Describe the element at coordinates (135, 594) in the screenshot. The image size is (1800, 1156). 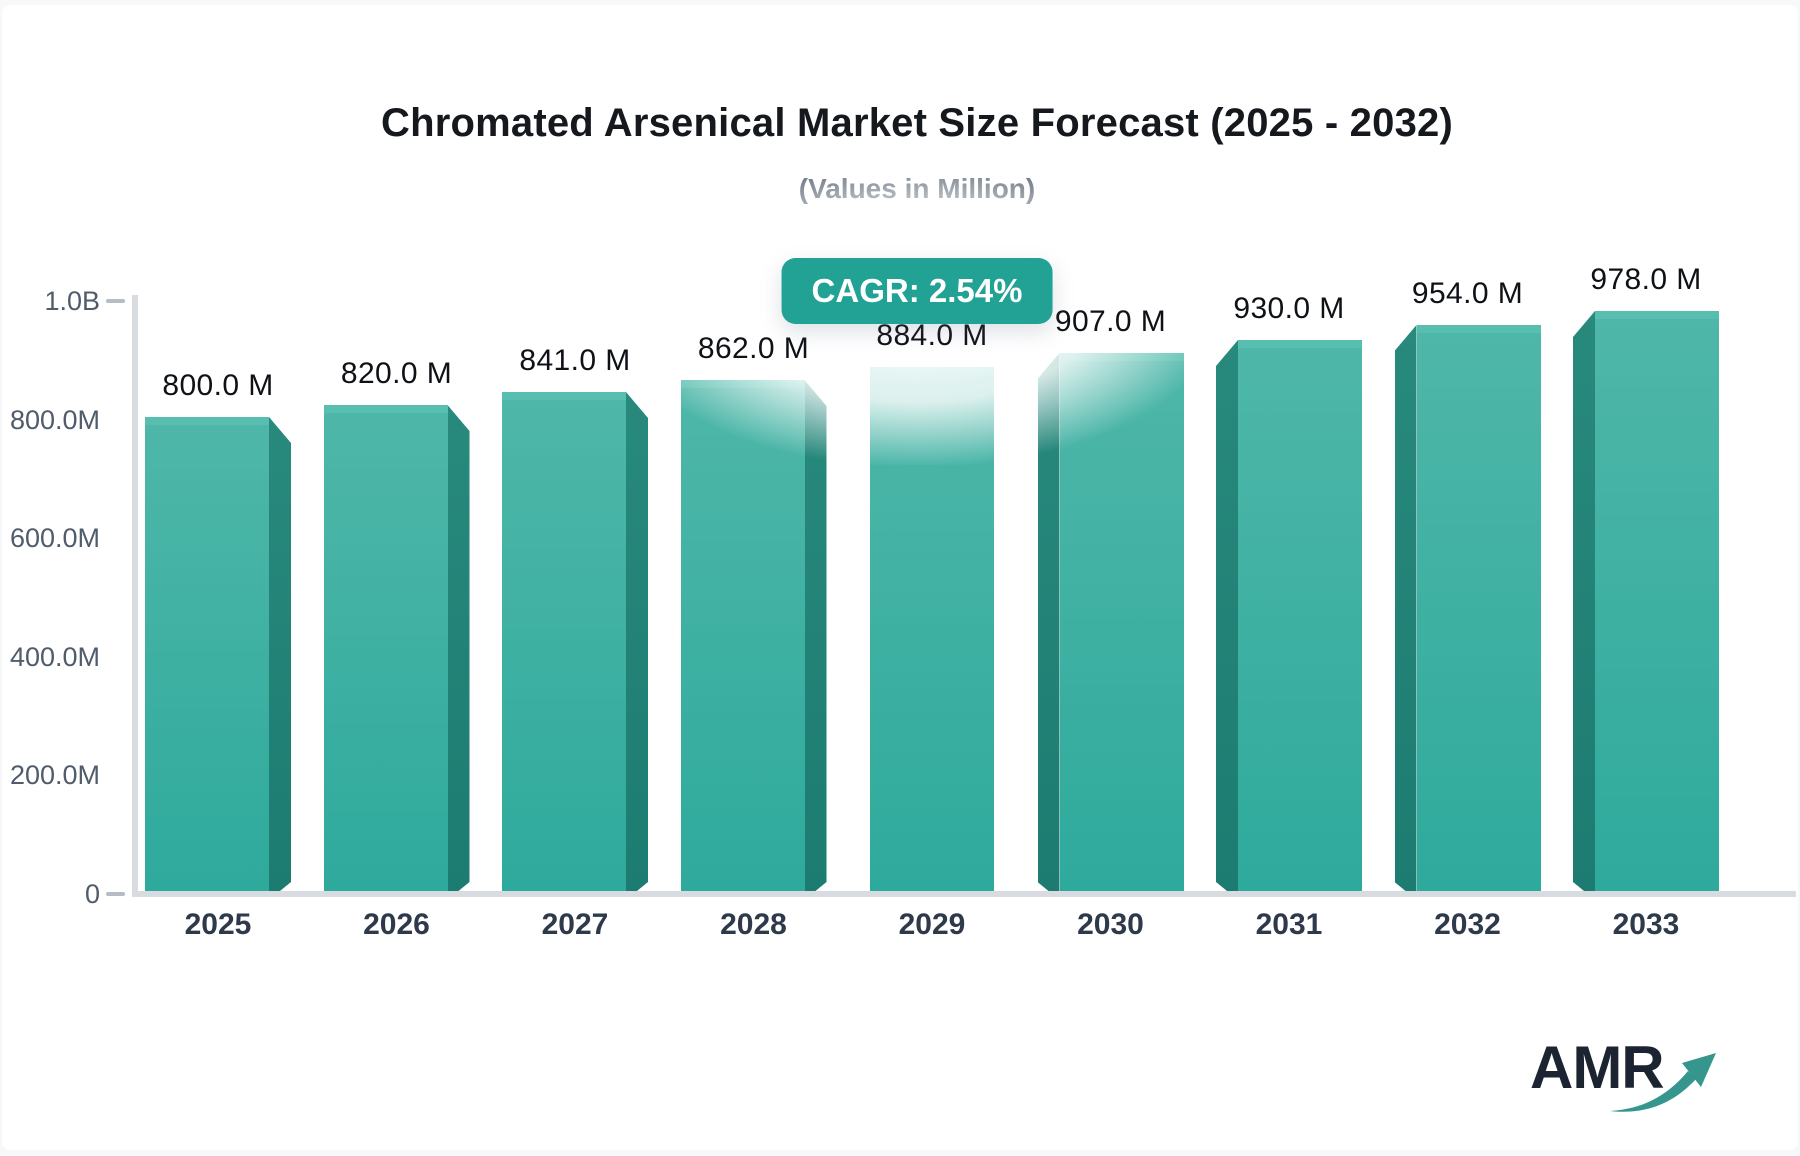
I see `y-axis-line` at that location.